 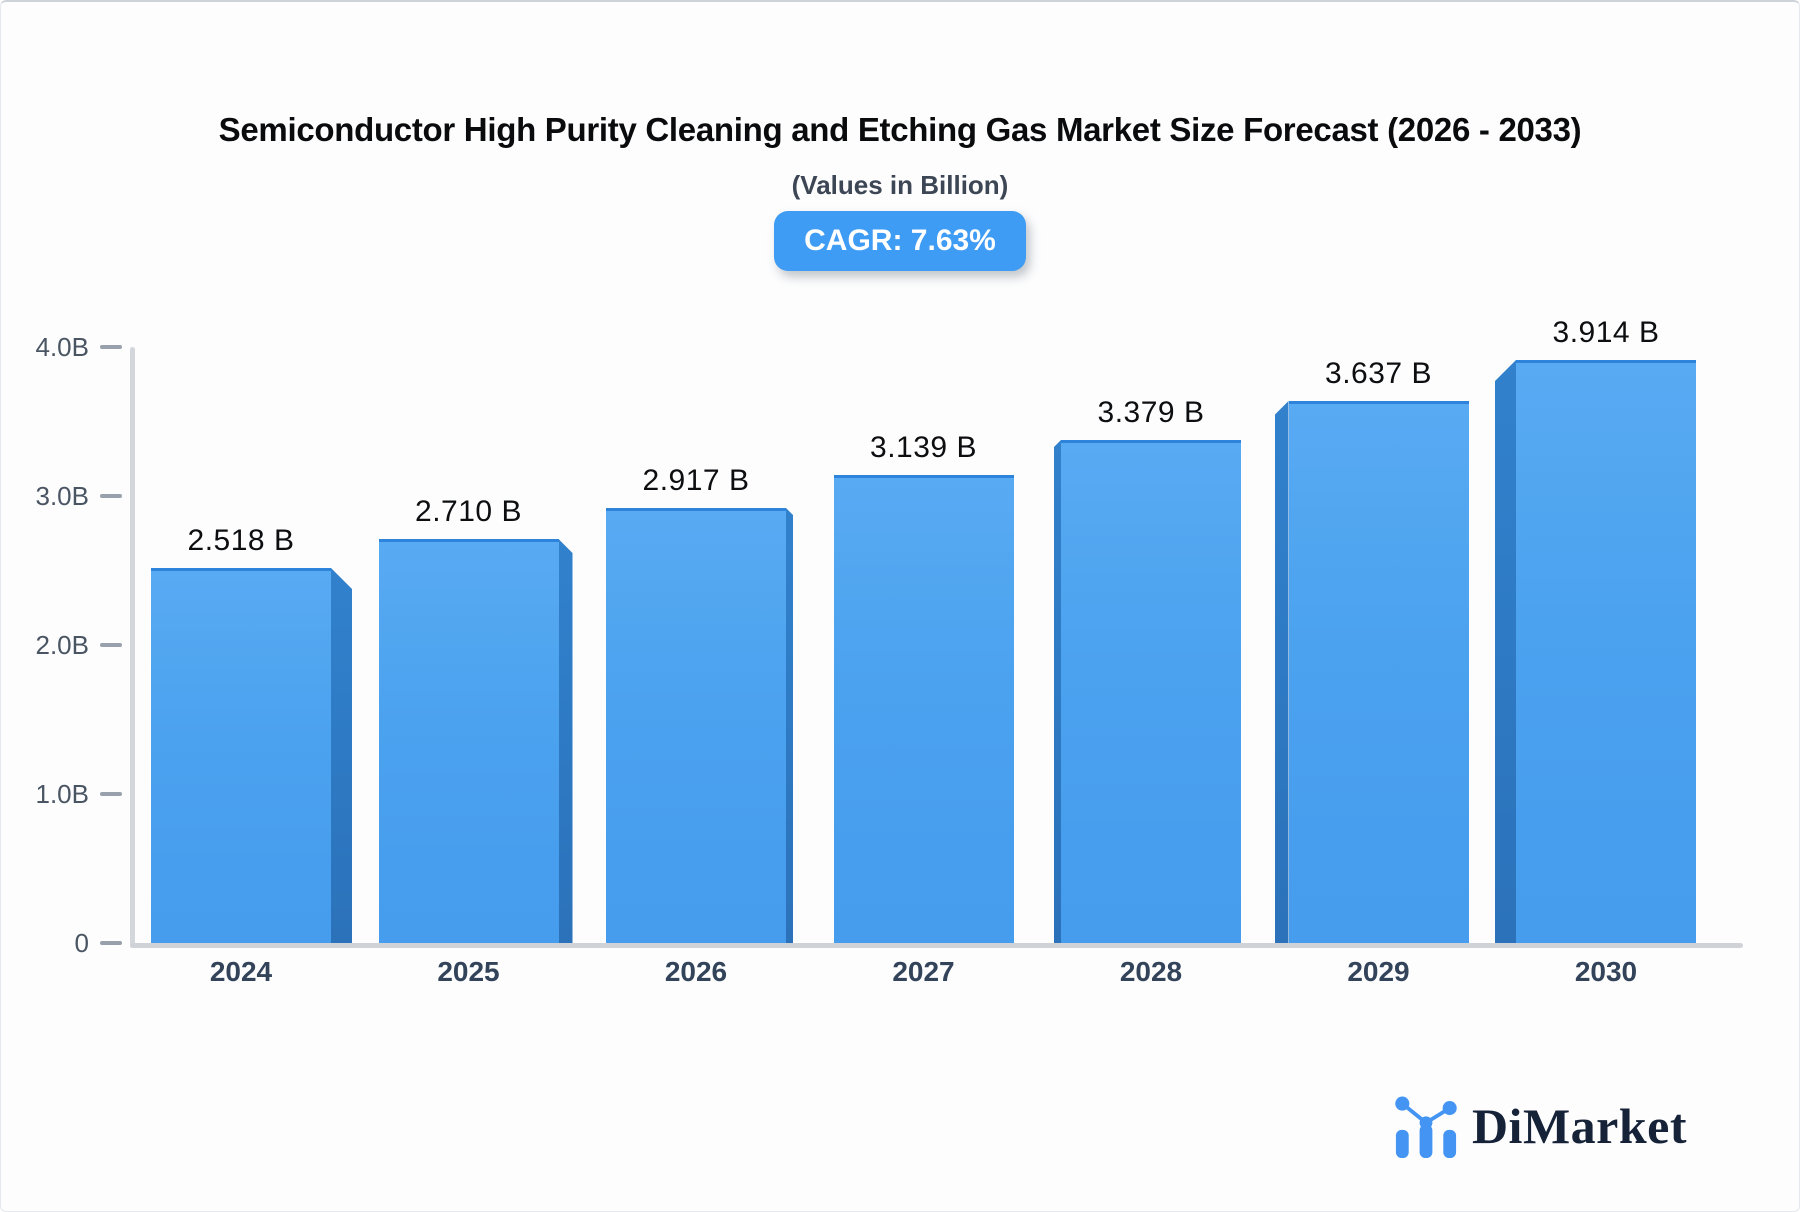 I want to click on x-category-labels: 2024 2025 2026 2027 2028 2029 2030, so click(x=923, y=972).